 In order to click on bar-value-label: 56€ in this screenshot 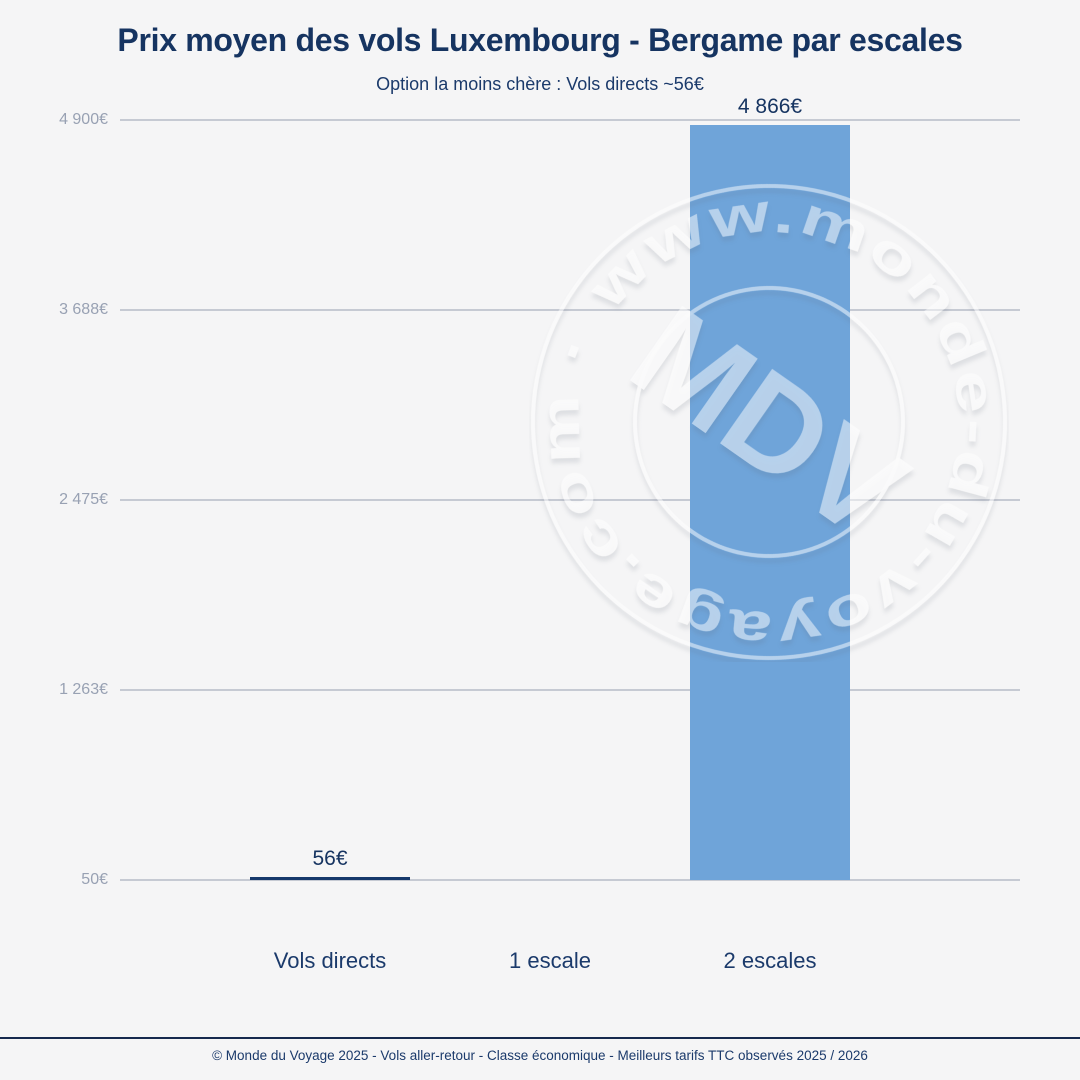, I will do `click(330, 858)`.